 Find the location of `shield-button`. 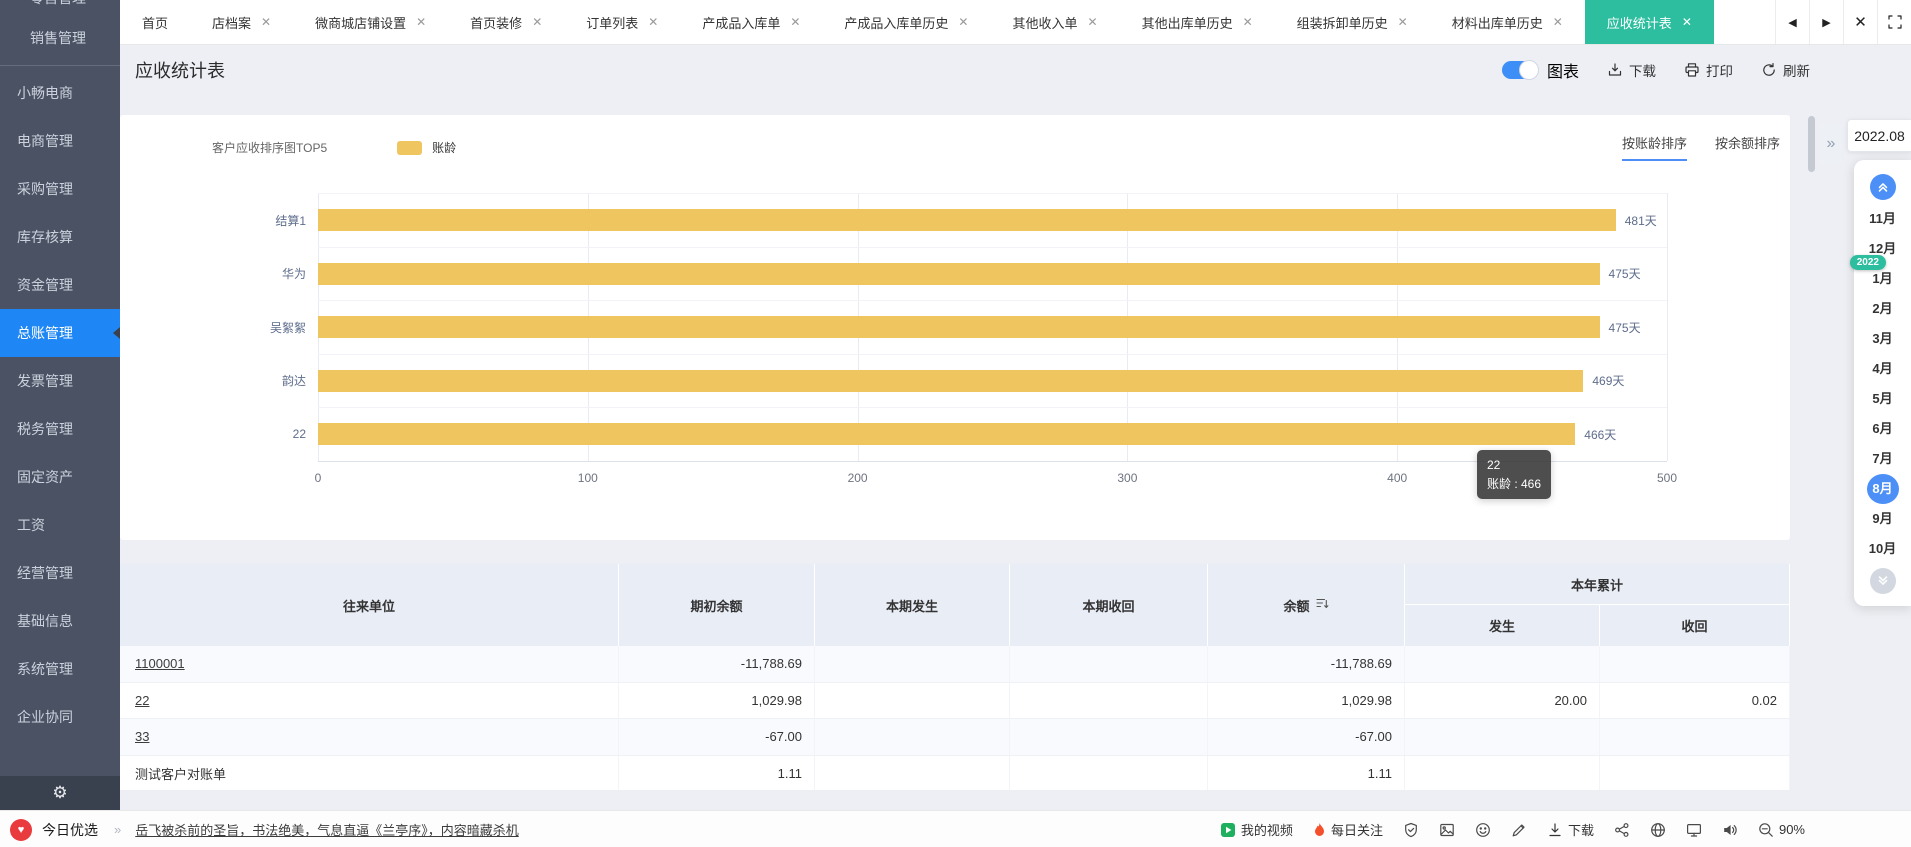

shield-button is located at coordinates (1411, 830).